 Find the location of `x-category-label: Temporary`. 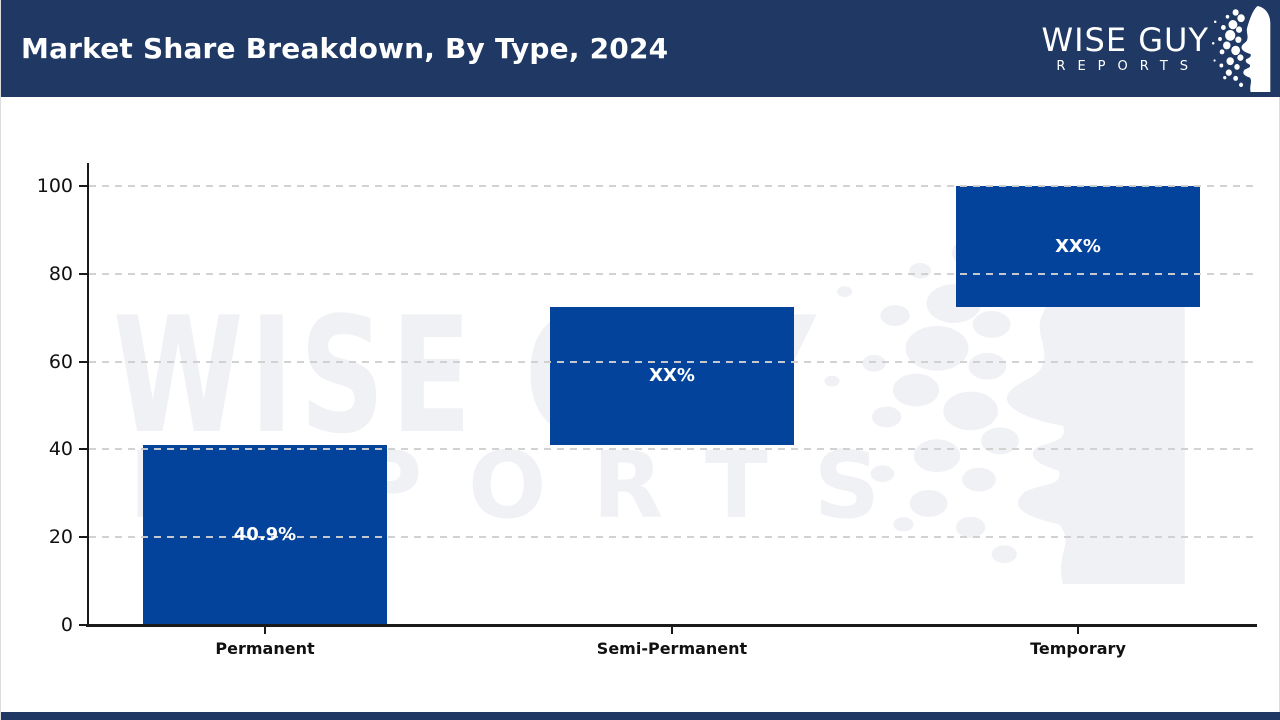

x-category-label: Temporary is located at coordinates (1078, 648).